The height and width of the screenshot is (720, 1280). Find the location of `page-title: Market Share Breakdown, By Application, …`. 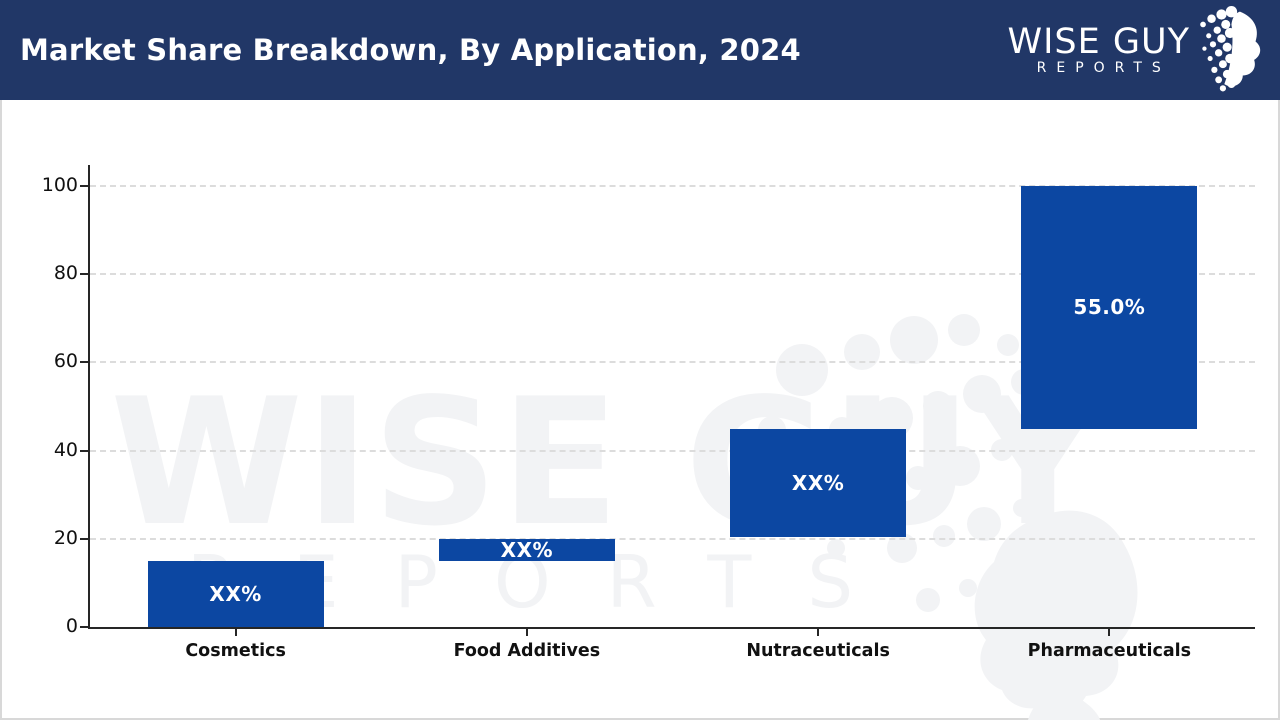

page-title: Market Share Breakdown, By Application, … is located at coordinates (410, 50).